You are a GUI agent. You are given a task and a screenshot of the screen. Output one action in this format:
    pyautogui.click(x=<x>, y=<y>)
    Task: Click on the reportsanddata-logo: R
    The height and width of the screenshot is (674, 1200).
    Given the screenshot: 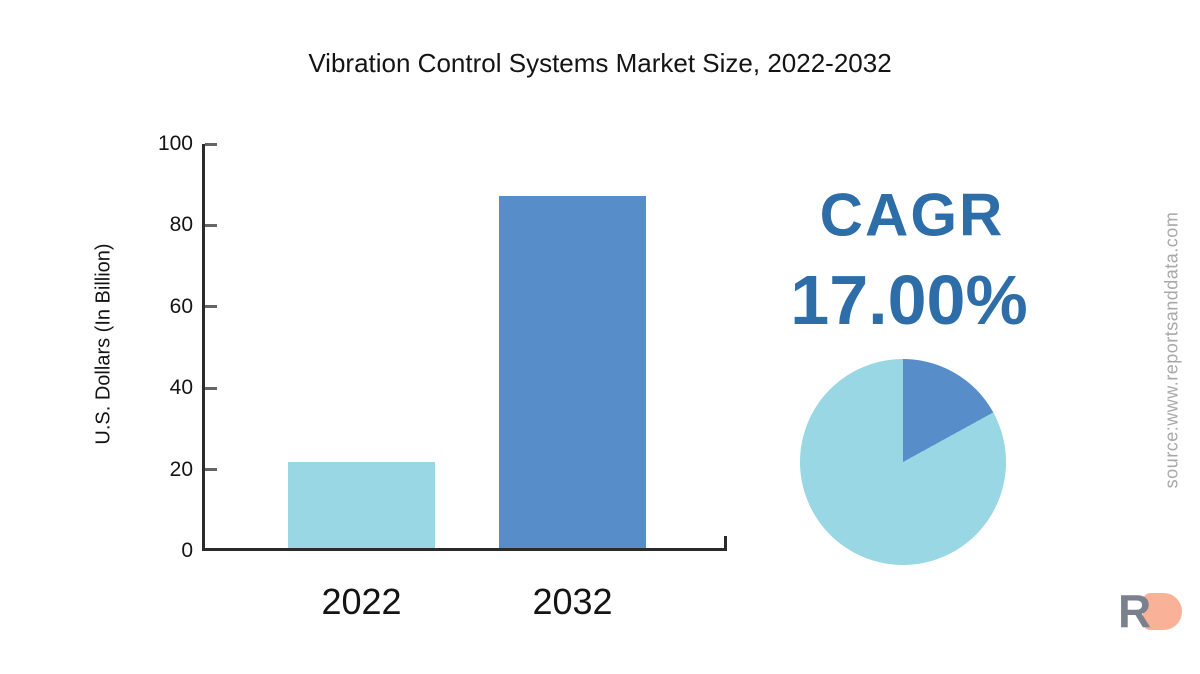 What is the action you would take?
    pyautogui.click(x=1151, y=611)
    